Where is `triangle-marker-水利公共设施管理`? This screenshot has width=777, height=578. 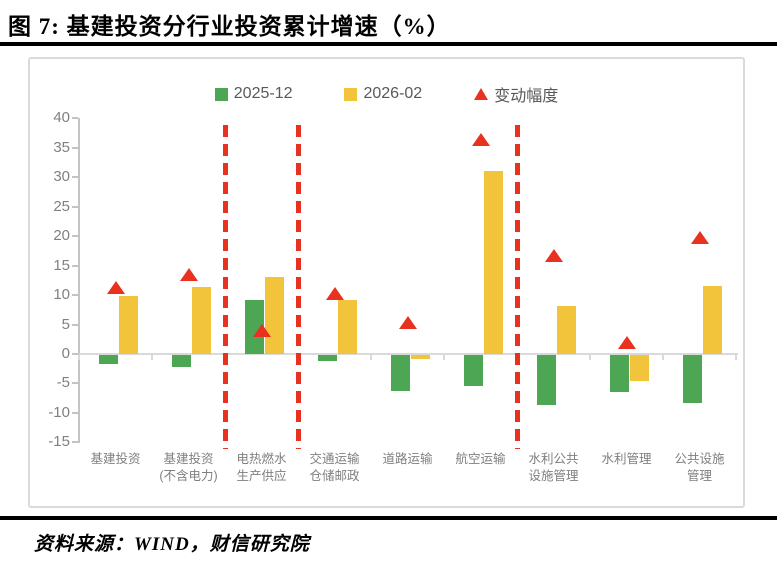
triangle-marker-水利公共设施管理 is located at coordinates (553, 256).